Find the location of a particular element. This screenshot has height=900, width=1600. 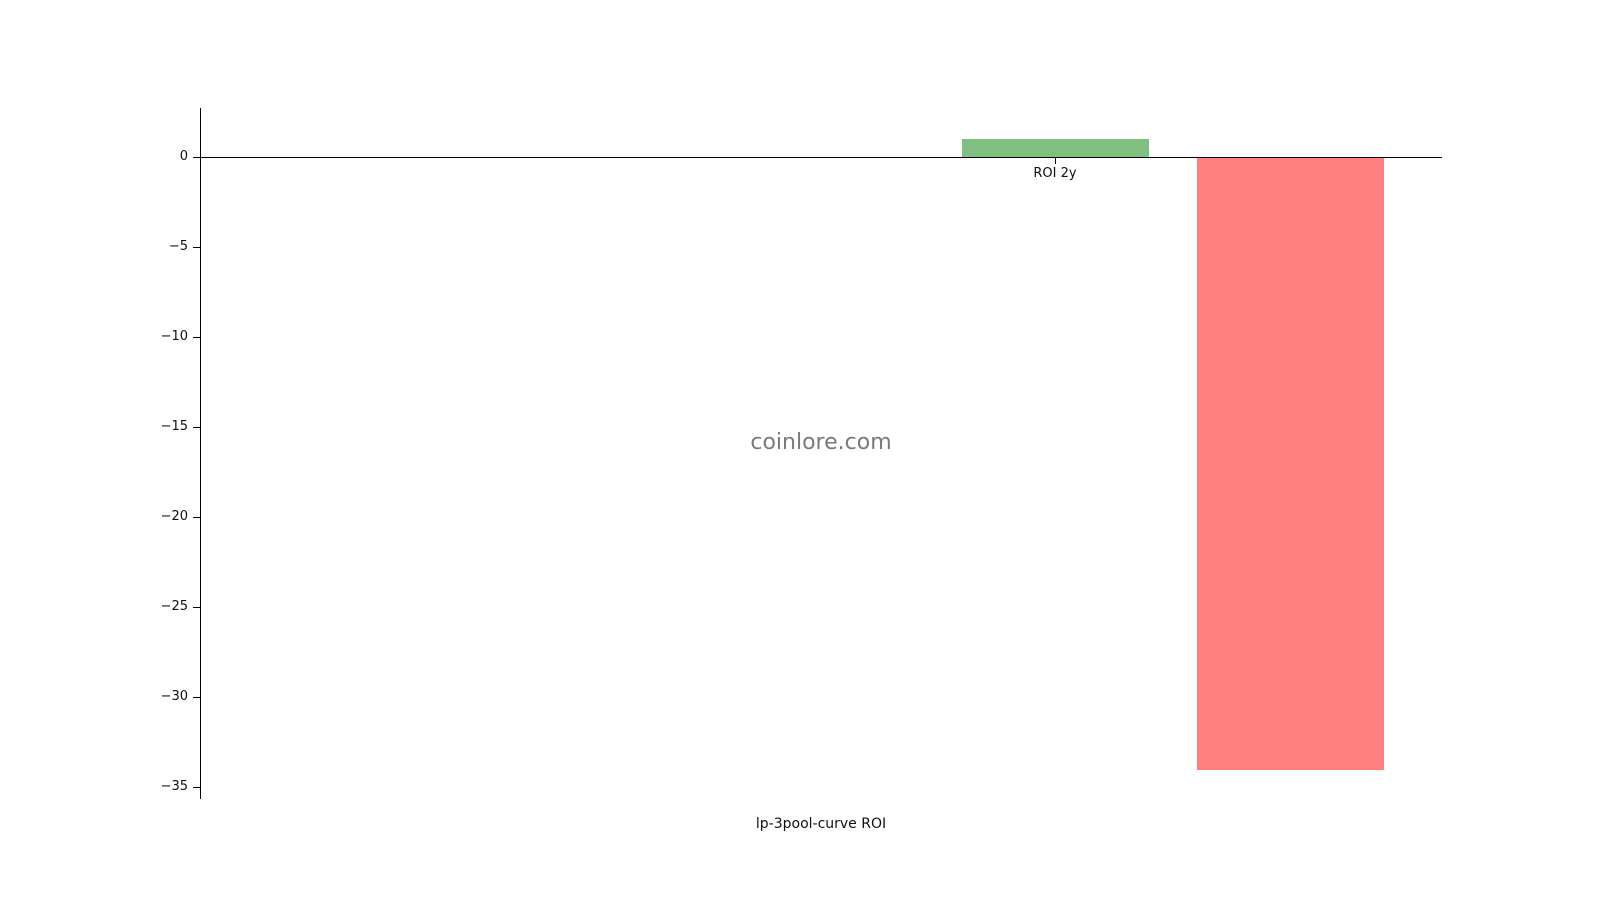

watermark: coinlore.com is located at coordinates (821, 442).